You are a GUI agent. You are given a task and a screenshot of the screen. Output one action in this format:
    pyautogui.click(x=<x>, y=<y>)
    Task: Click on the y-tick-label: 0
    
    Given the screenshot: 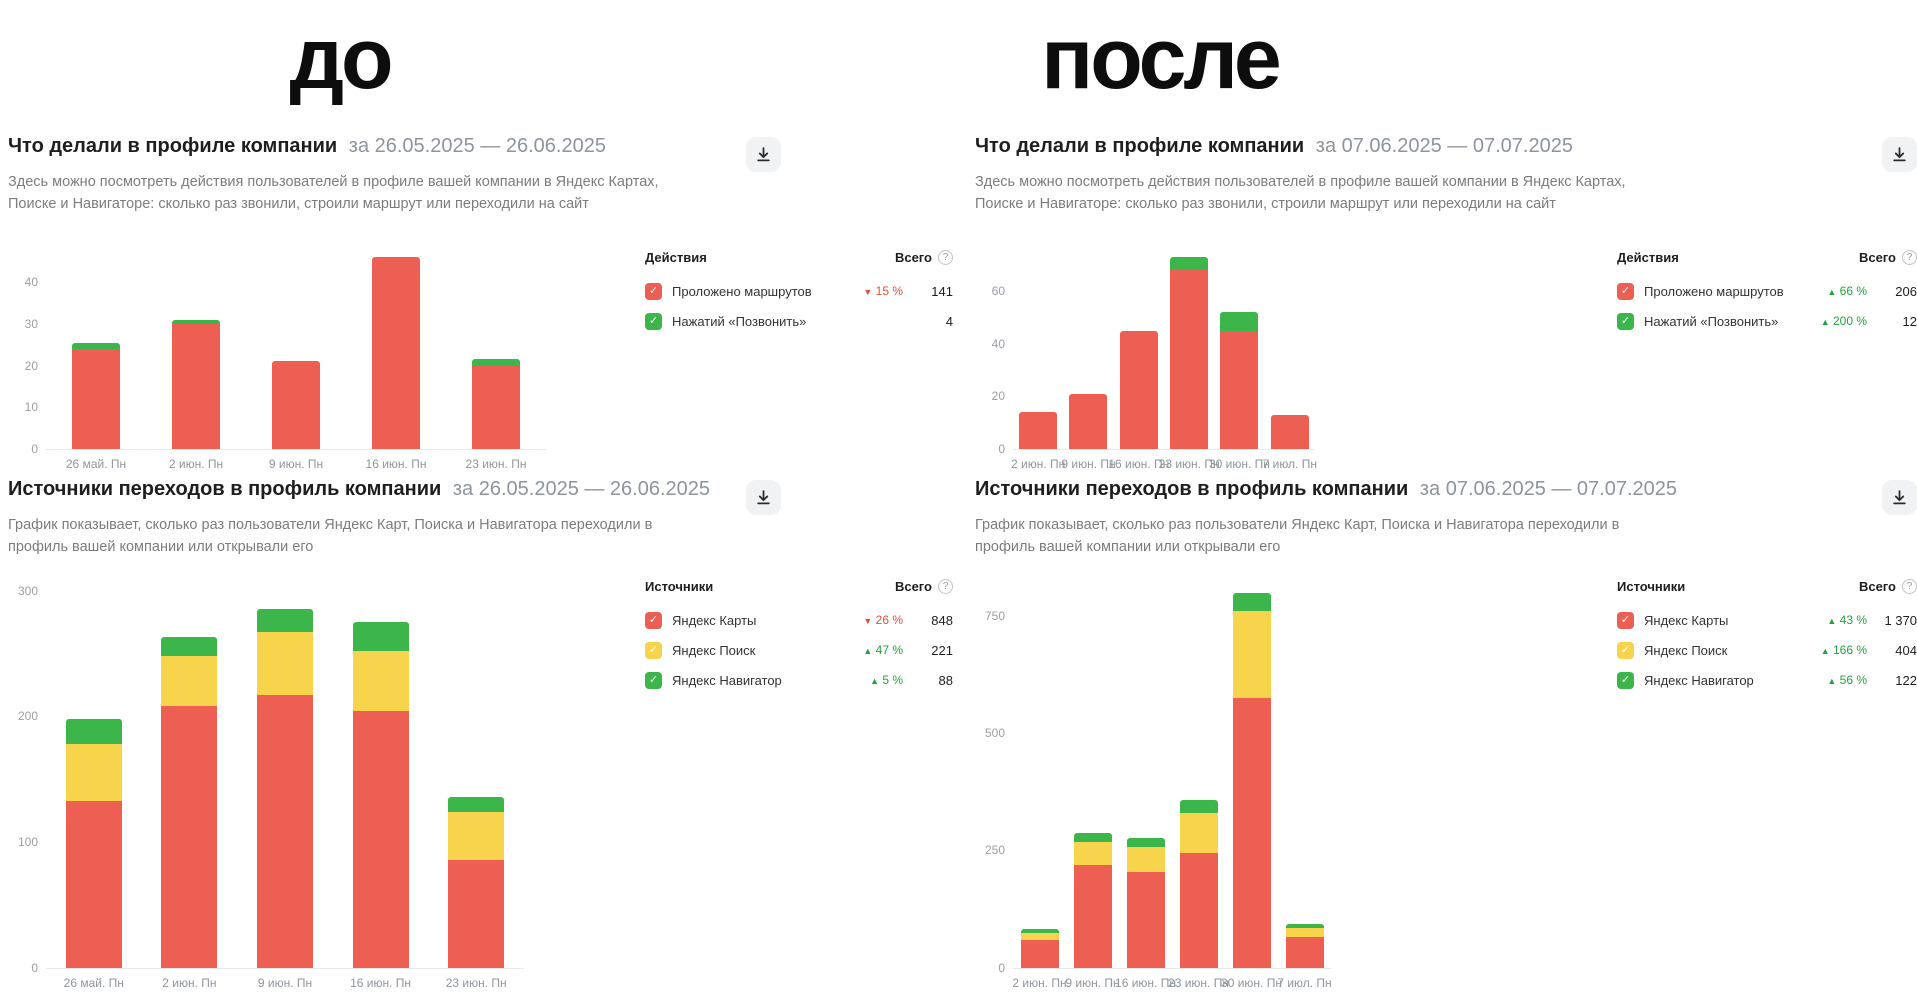 What is the action you would take?
    pyautogui.click(x=1001, y=967)
    